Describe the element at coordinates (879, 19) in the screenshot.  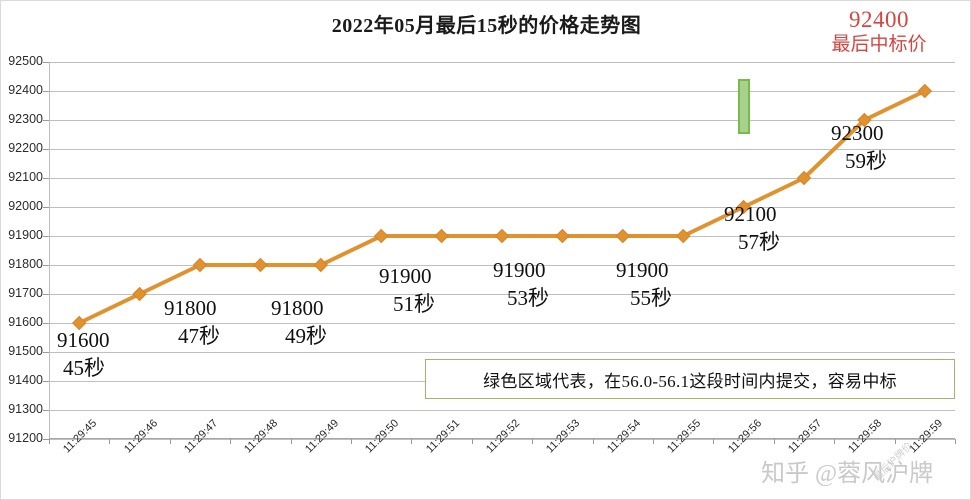
I see `final-price-value: 92400` at that location.